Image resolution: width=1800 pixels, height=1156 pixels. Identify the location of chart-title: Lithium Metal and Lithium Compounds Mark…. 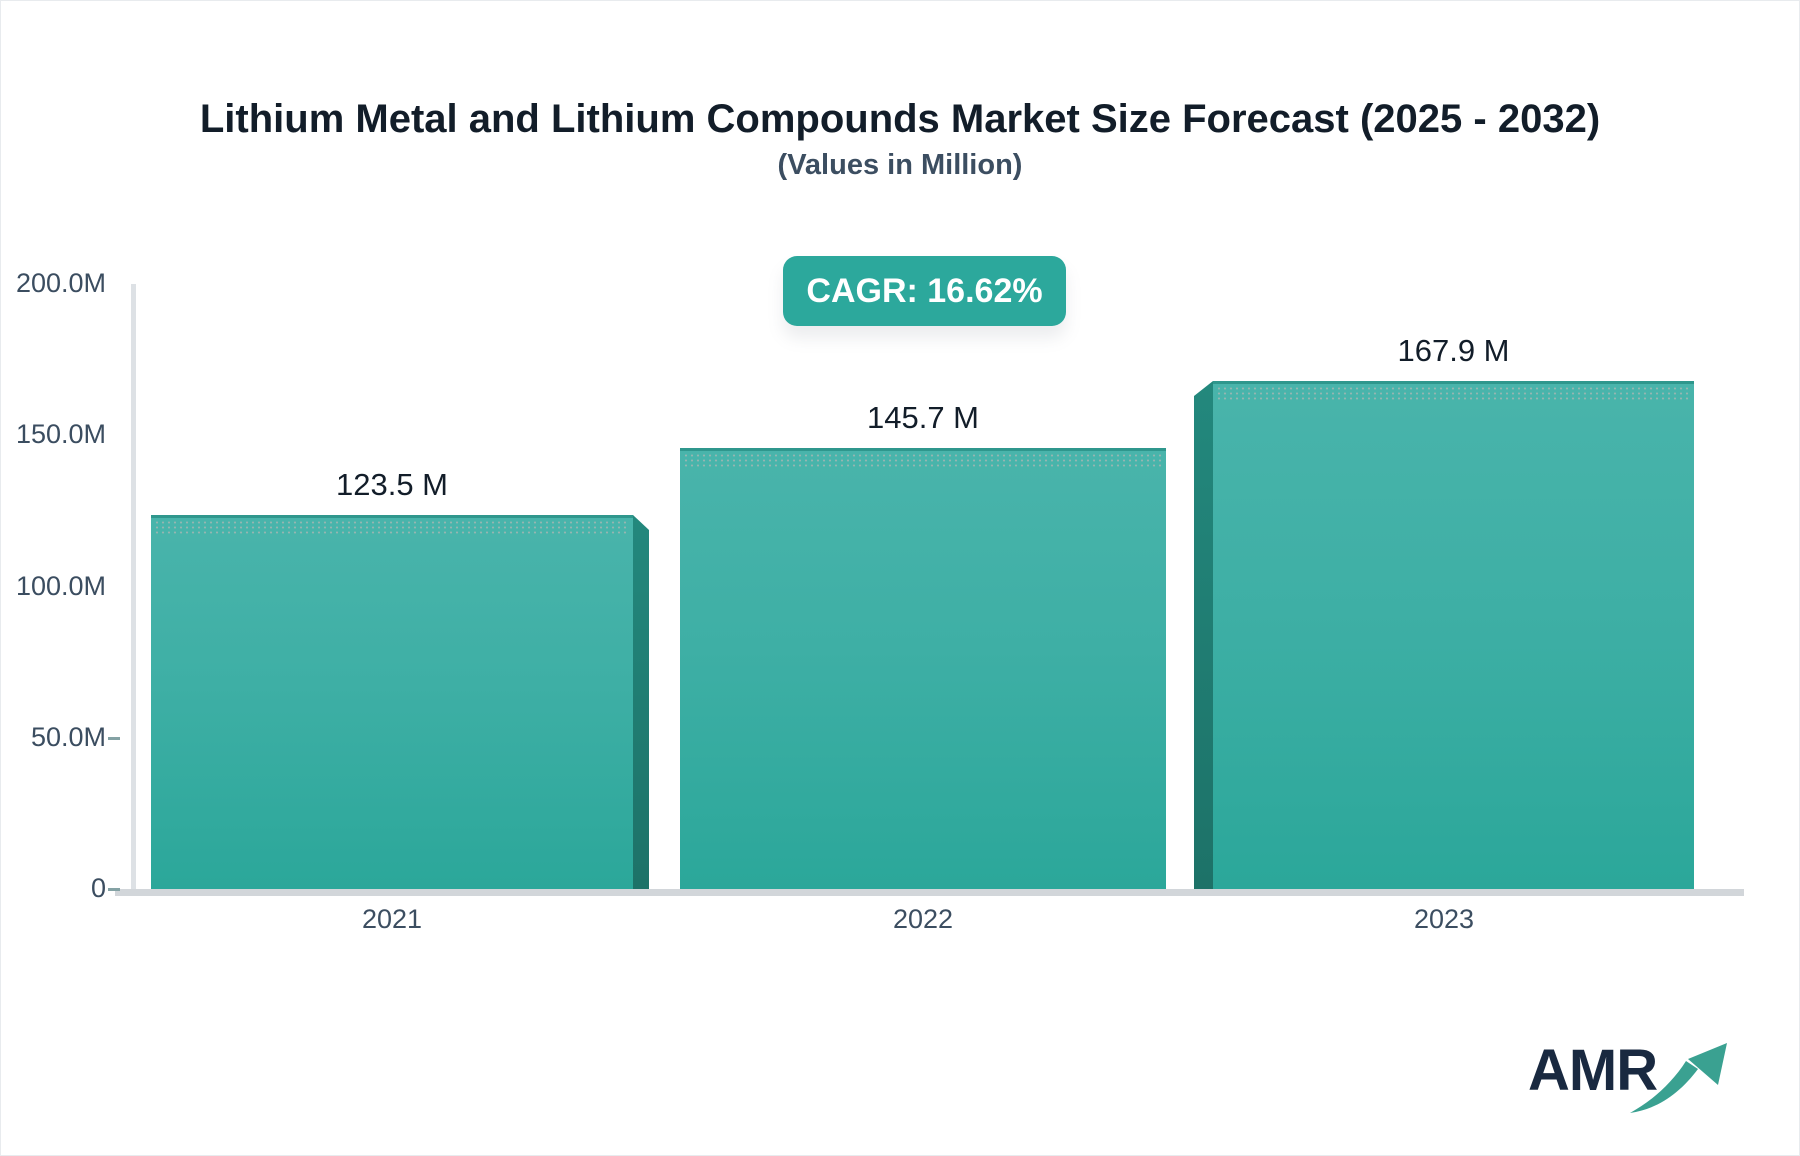
(900, 119).